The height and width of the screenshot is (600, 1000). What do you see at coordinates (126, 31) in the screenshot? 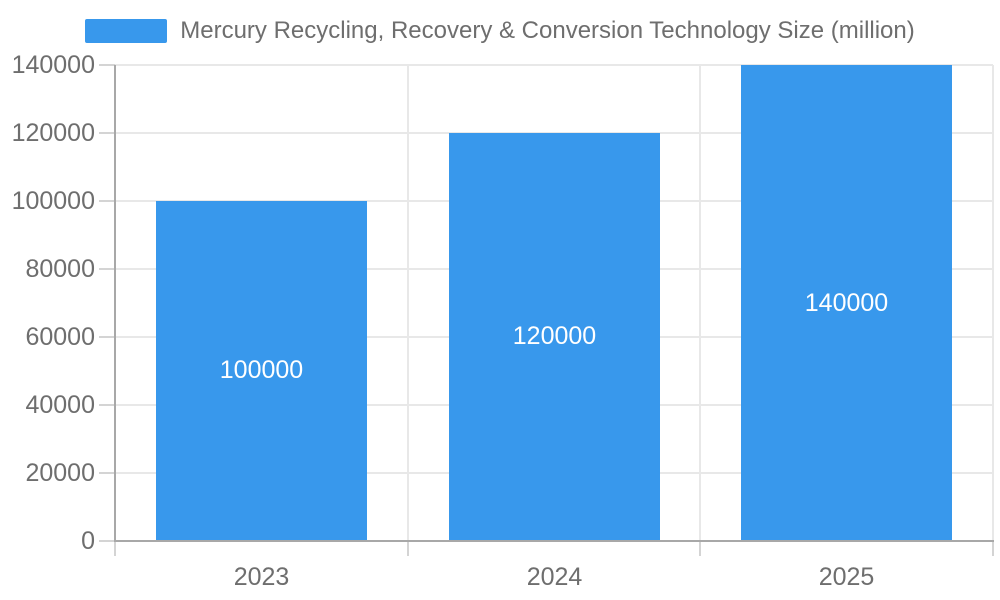
I see `legend-swatch` at bounding box center [126, 31].